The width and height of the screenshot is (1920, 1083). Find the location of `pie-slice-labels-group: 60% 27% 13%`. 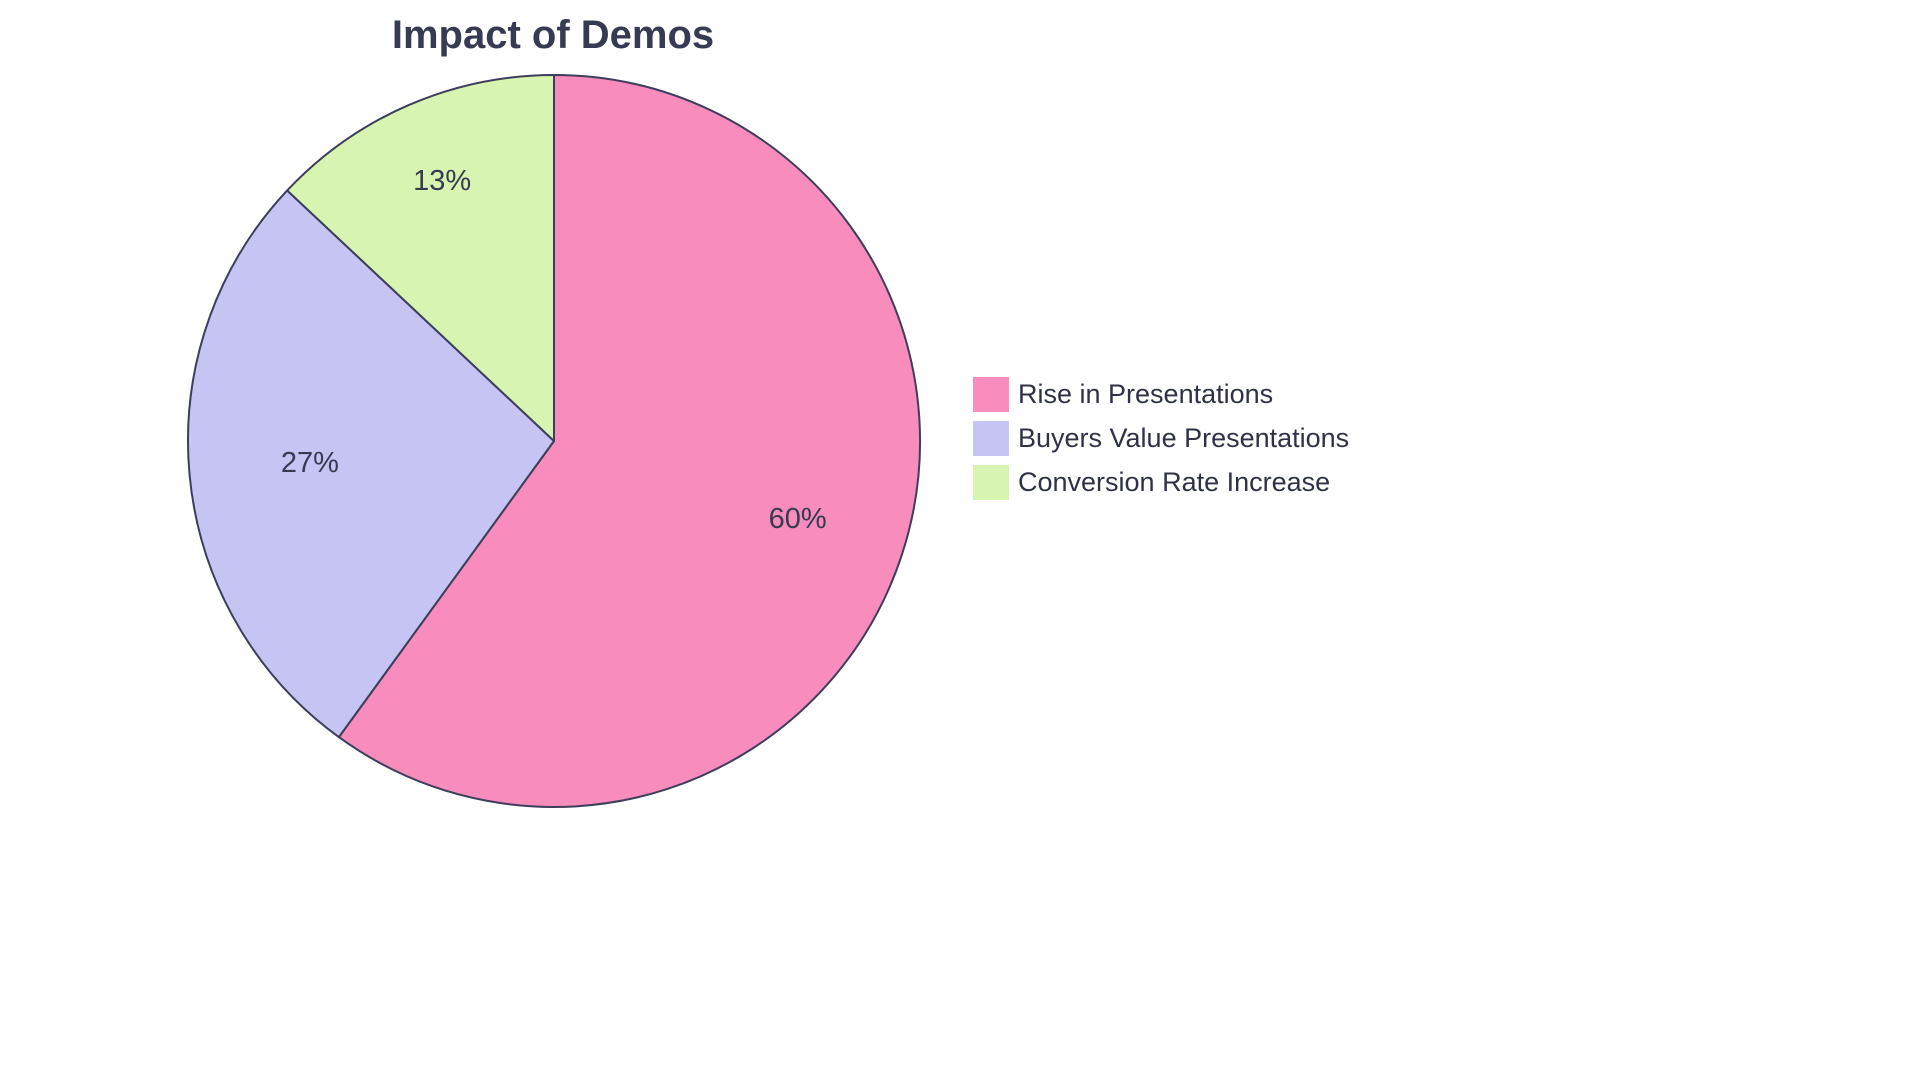

pie-slice-labels-group: 60% 27% 13% is located at coordinates (554, 350).